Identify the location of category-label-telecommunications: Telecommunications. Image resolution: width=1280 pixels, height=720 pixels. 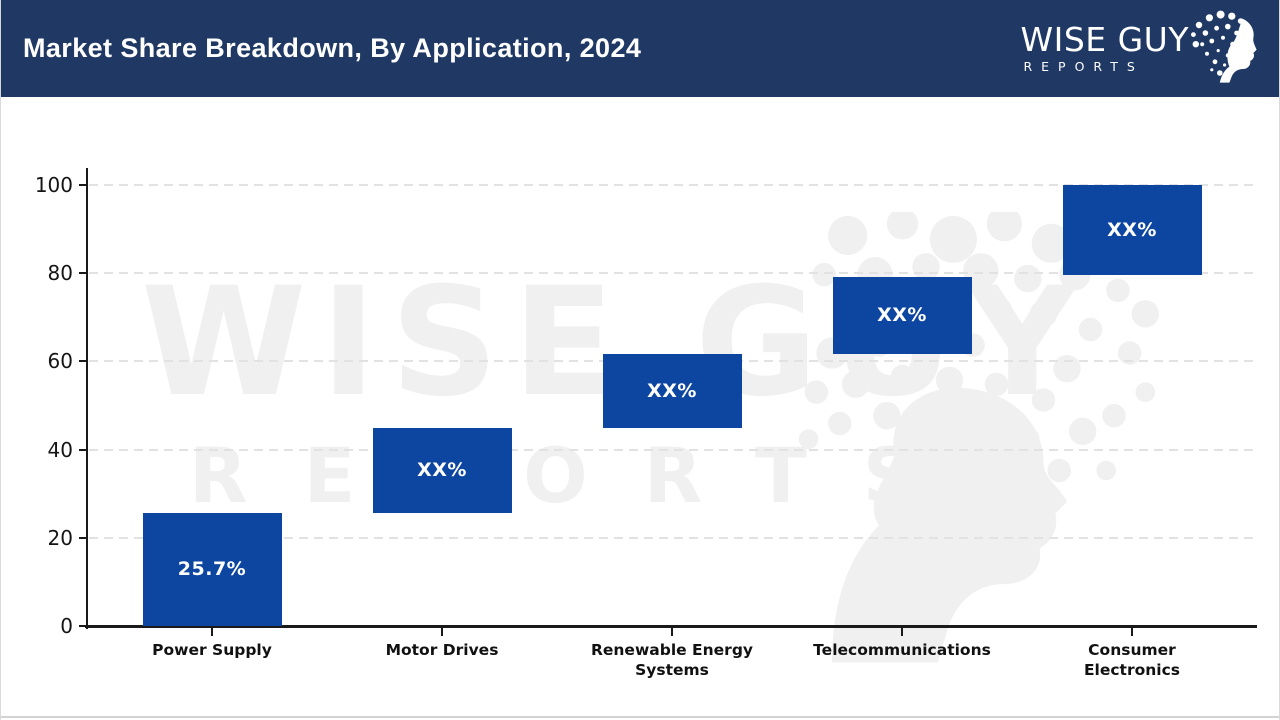
(902, 650).